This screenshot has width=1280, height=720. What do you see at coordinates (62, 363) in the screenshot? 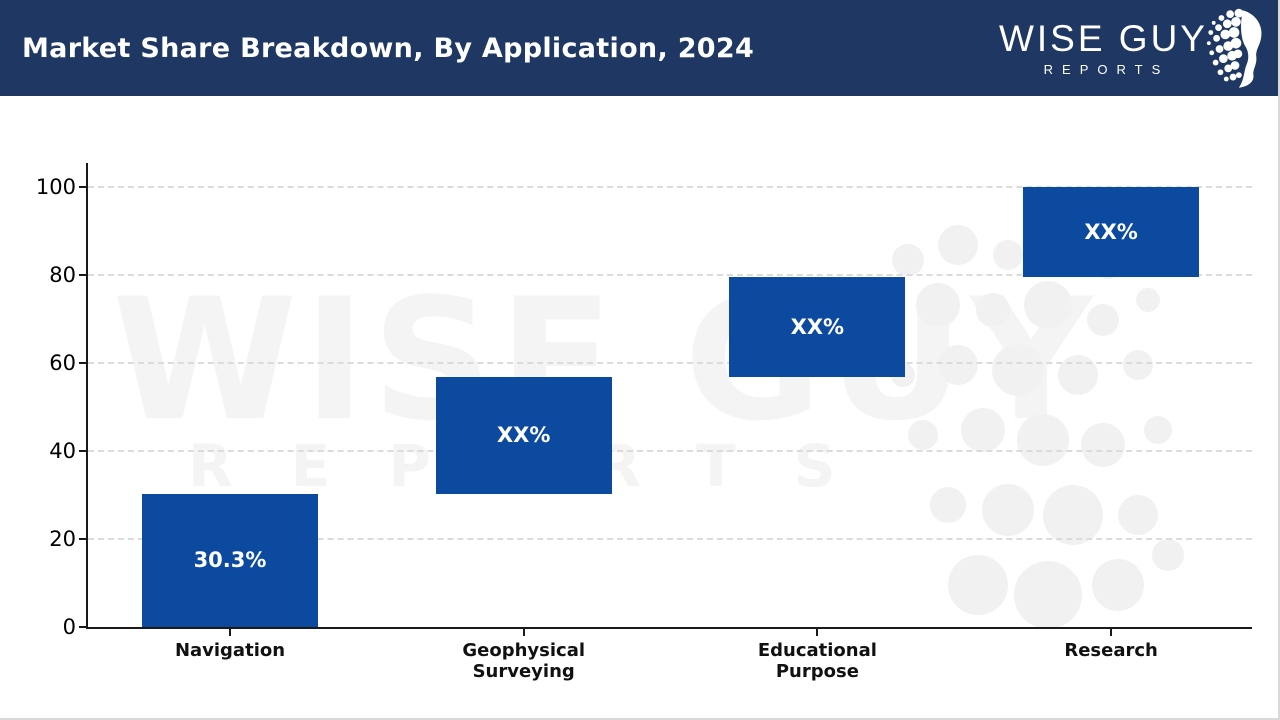
I see `y-tick-label: 60` at bounding box center [62, 363].